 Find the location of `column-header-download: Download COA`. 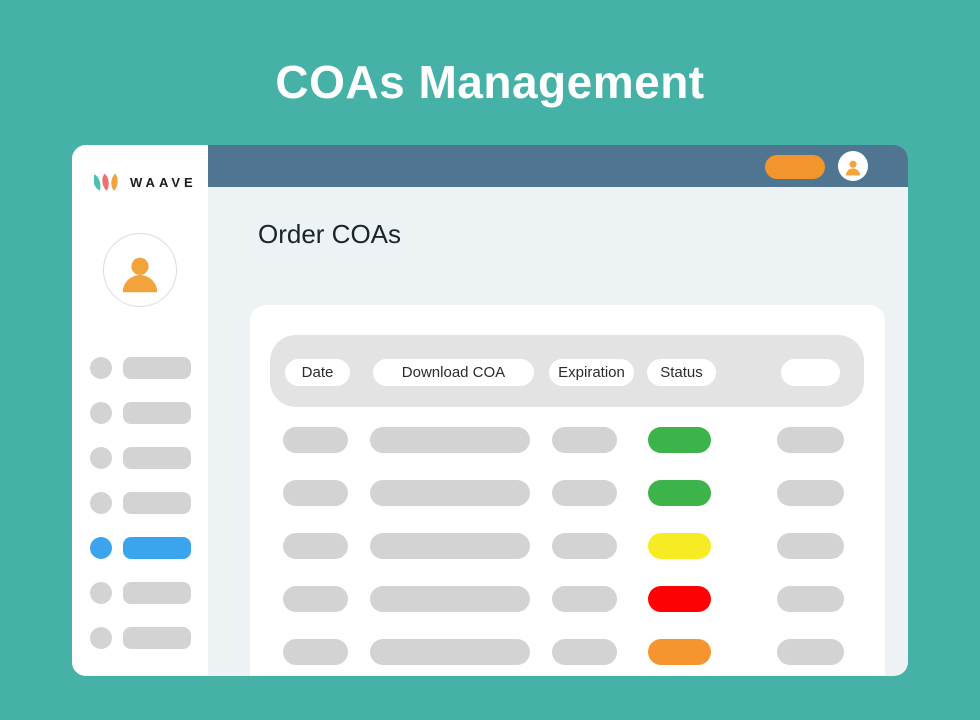

column-header-download: Download COA is located at coordinates (453, 372).